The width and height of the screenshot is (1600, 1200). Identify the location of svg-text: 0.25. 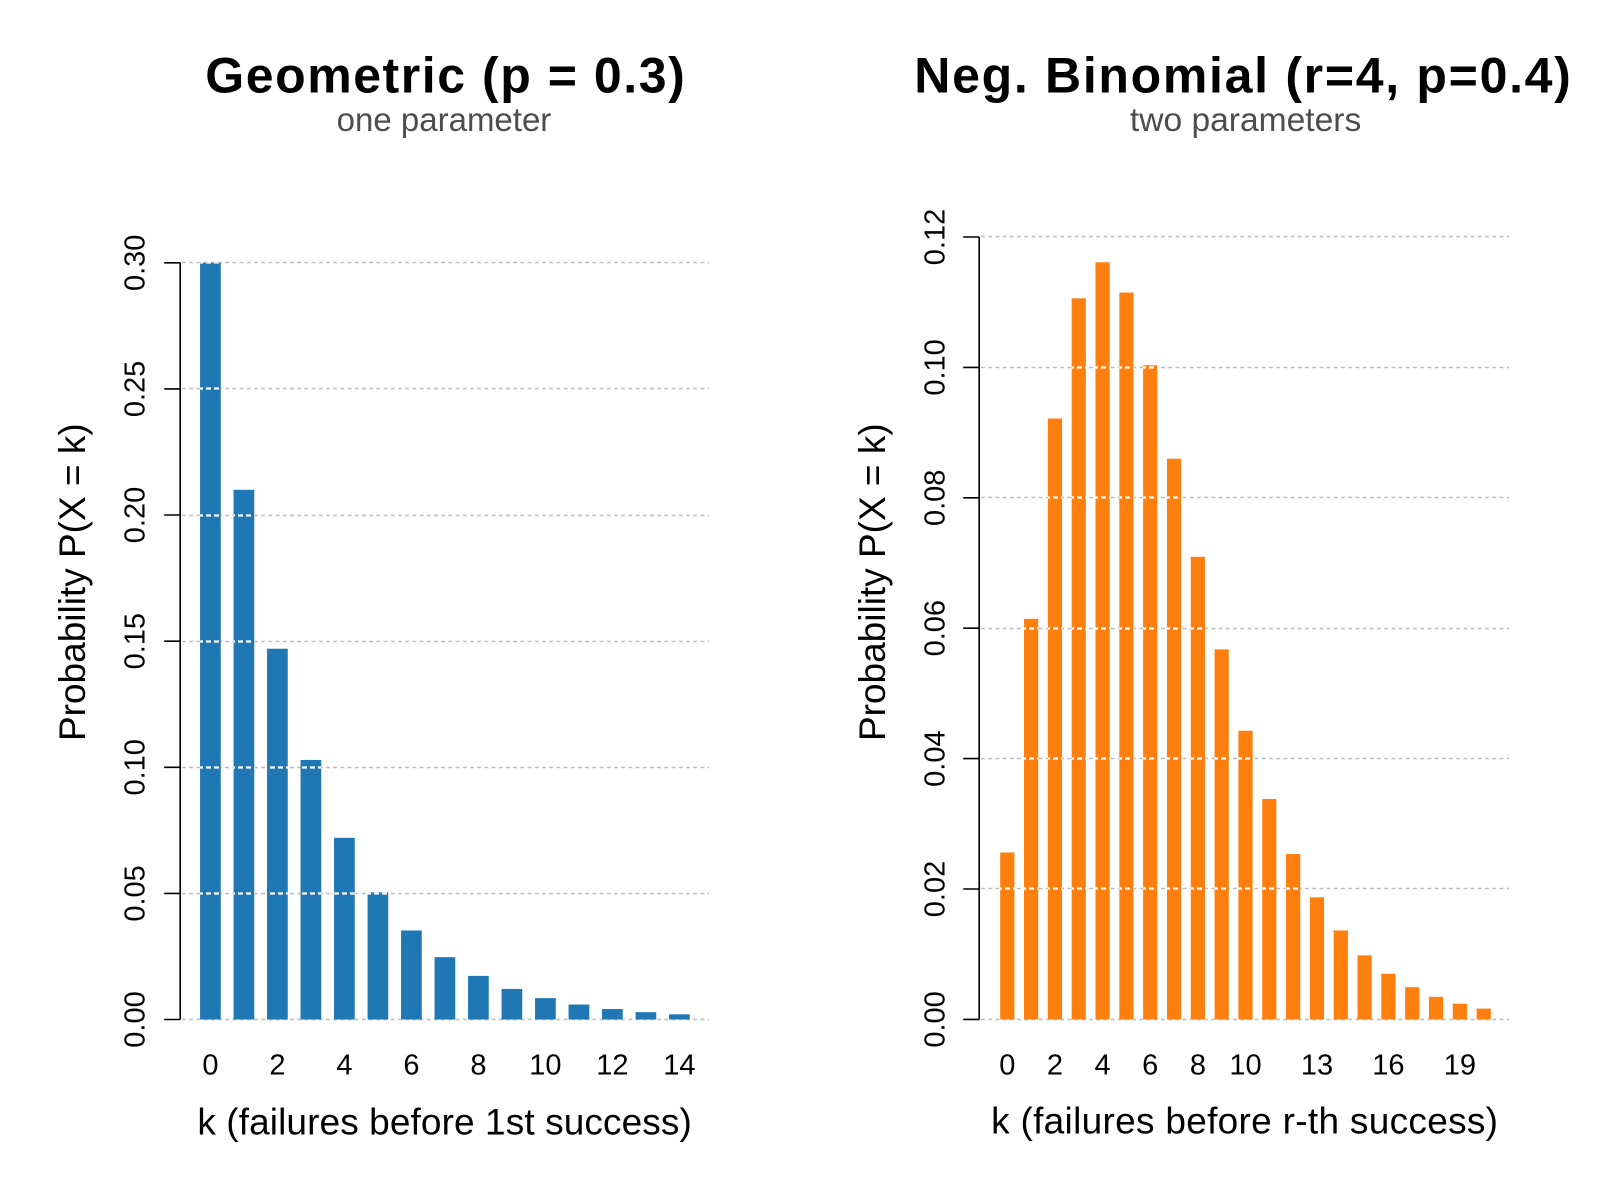
(136, 389).